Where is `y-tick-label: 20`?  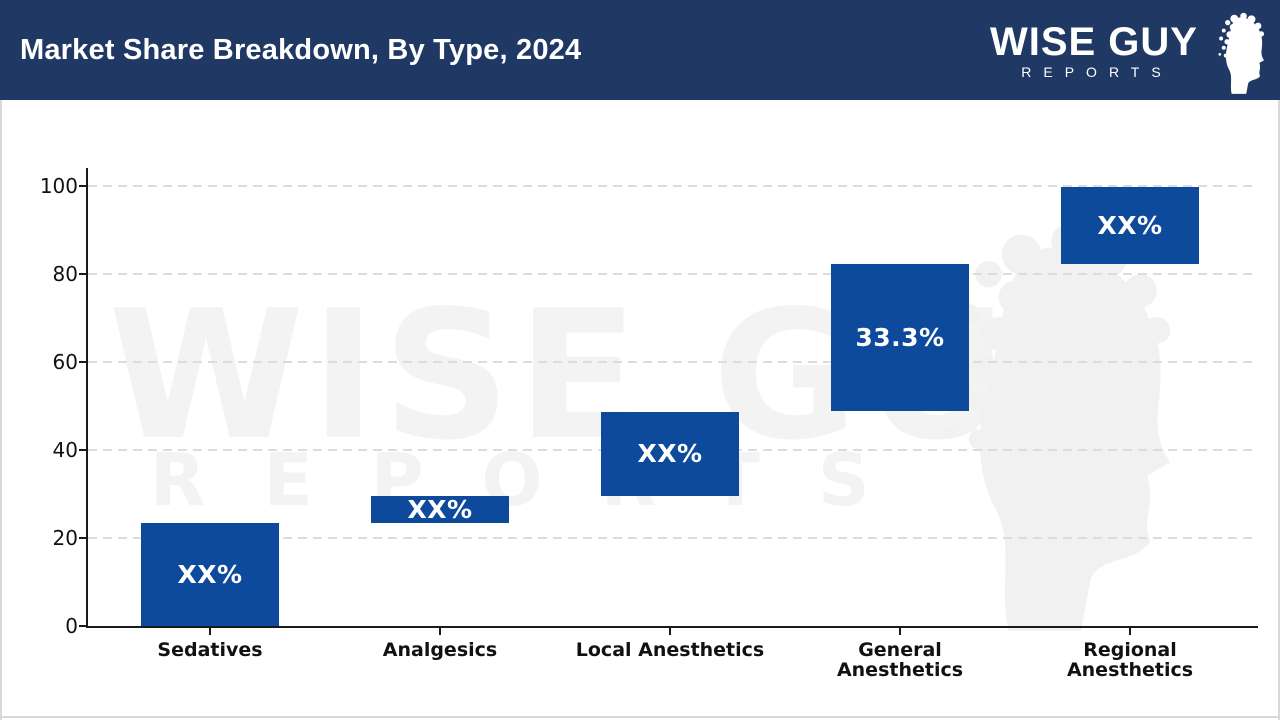 y-tick-label: 20 is located at coordinates (65, 538).